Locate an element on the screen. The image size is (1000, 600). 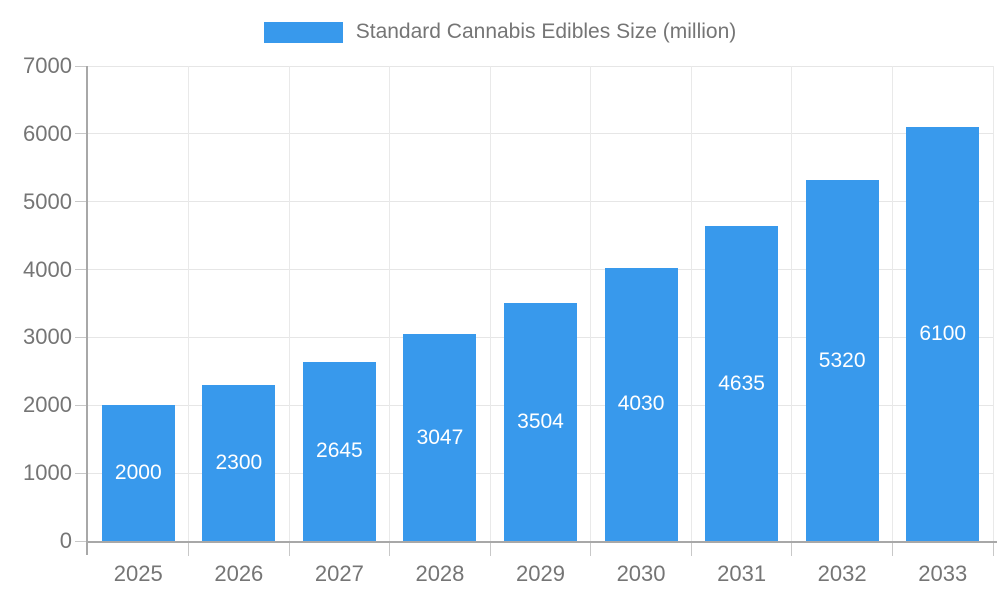
legend: Standard Cannabis Edibles Size (million) is located at coordinates (500, 32).